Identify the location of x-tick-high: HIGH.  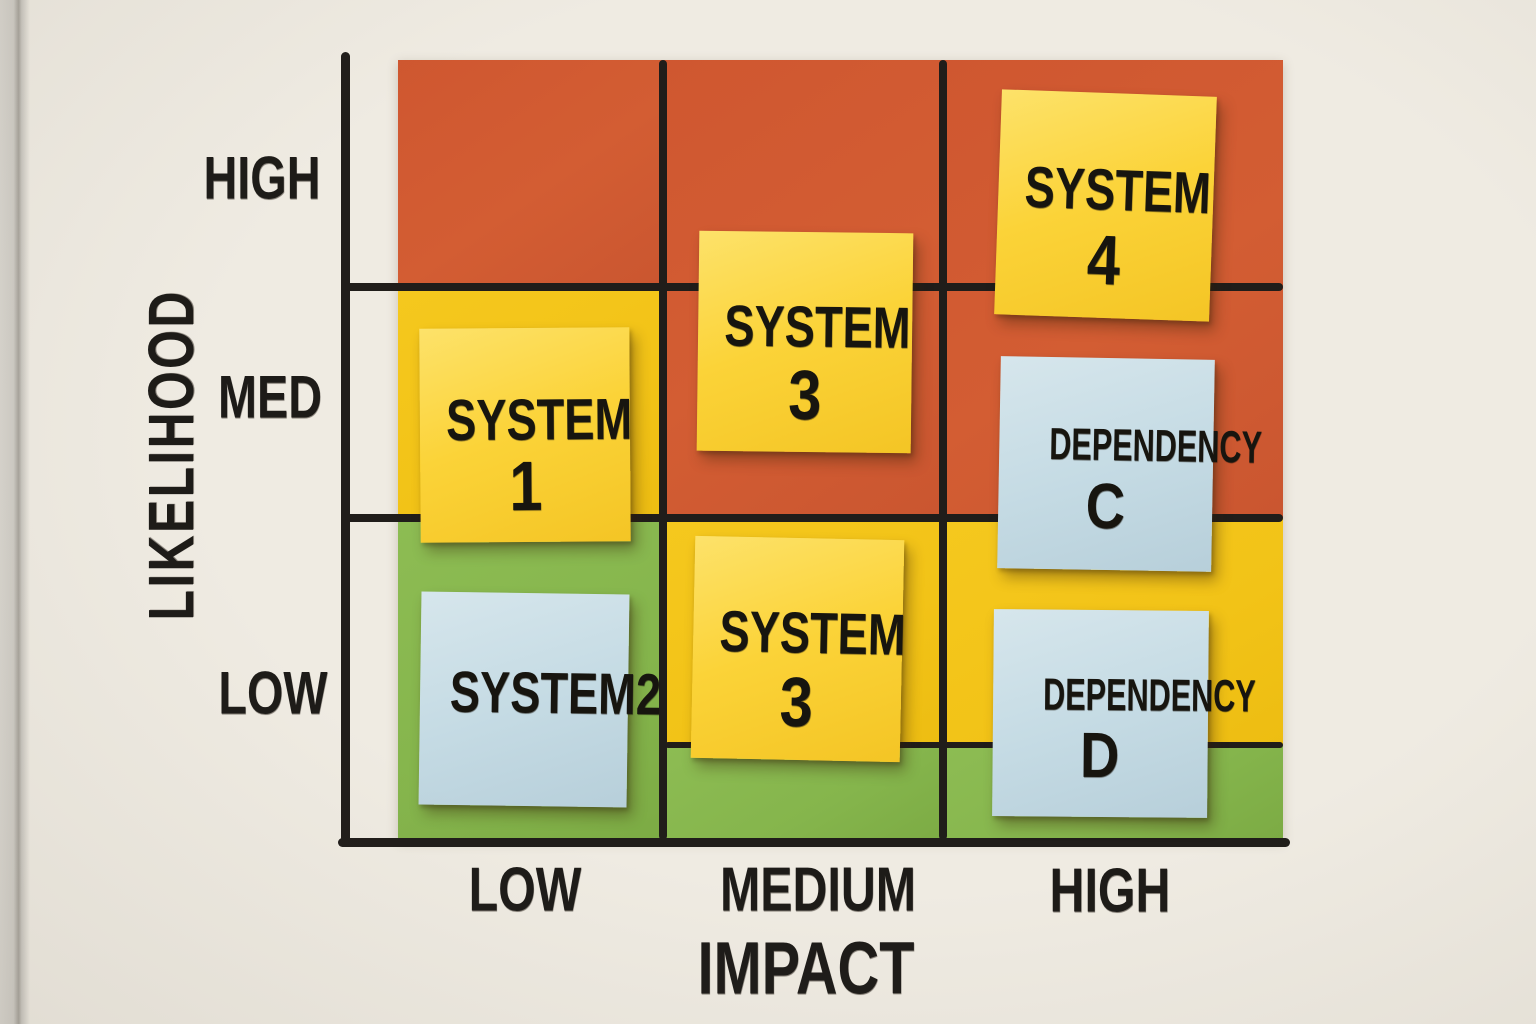
(1110, 891).